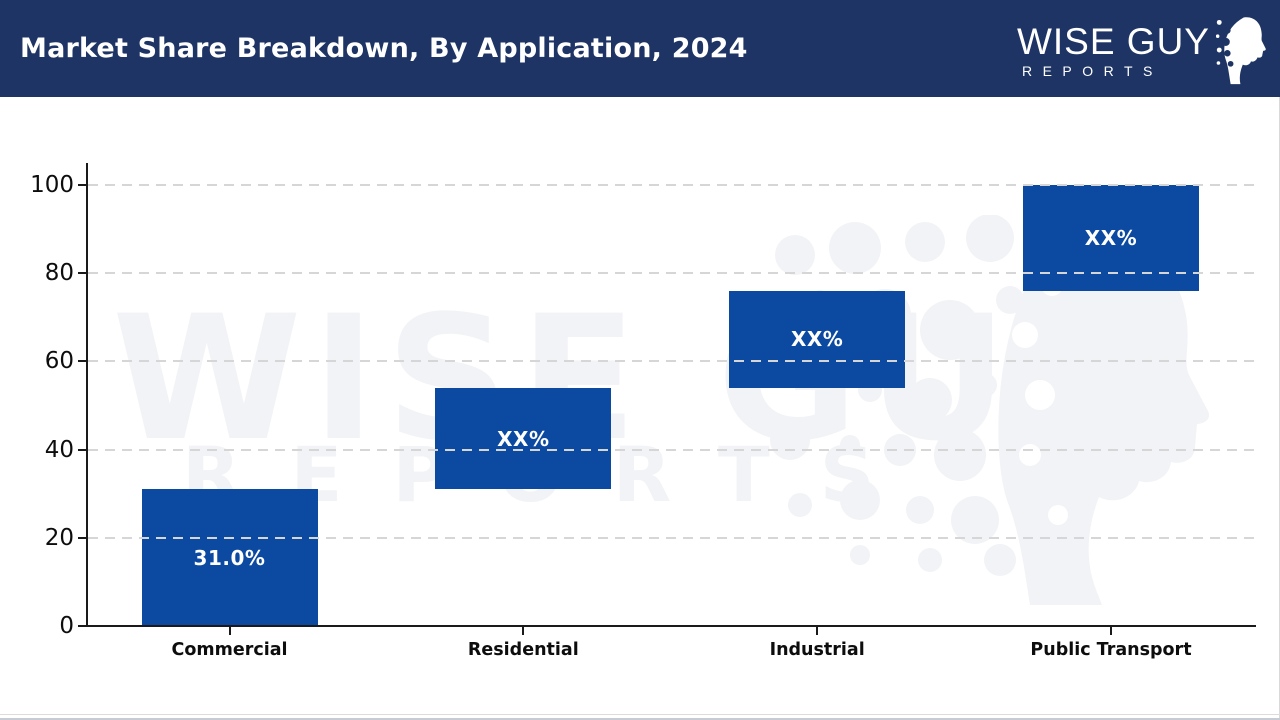  I want to click on bar-industrial: XX%, so click(817, 339).